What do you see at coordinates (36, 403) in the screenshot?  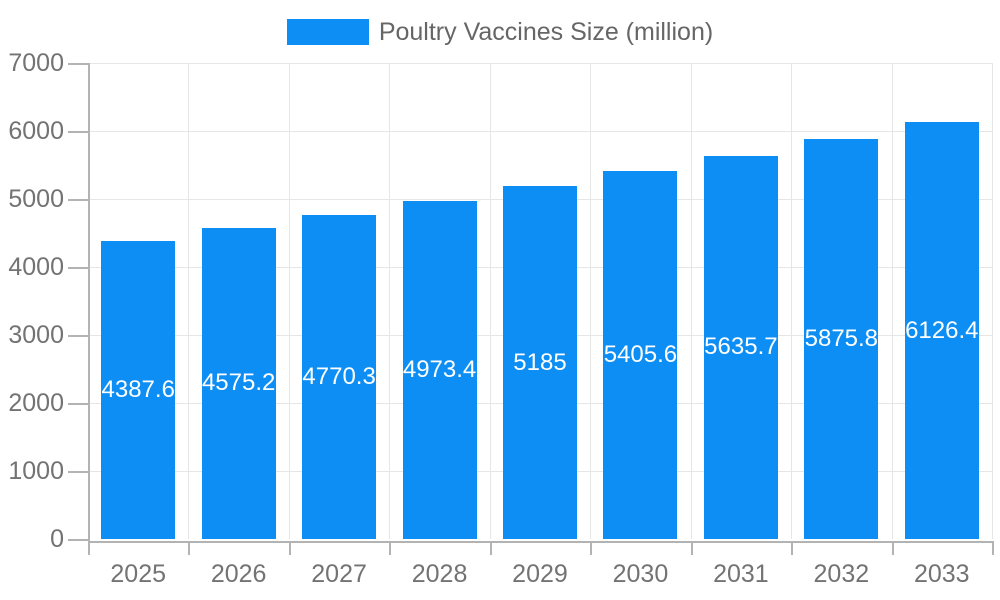 I see `y-tick-label: 2000` at bounding box center [36, 403].